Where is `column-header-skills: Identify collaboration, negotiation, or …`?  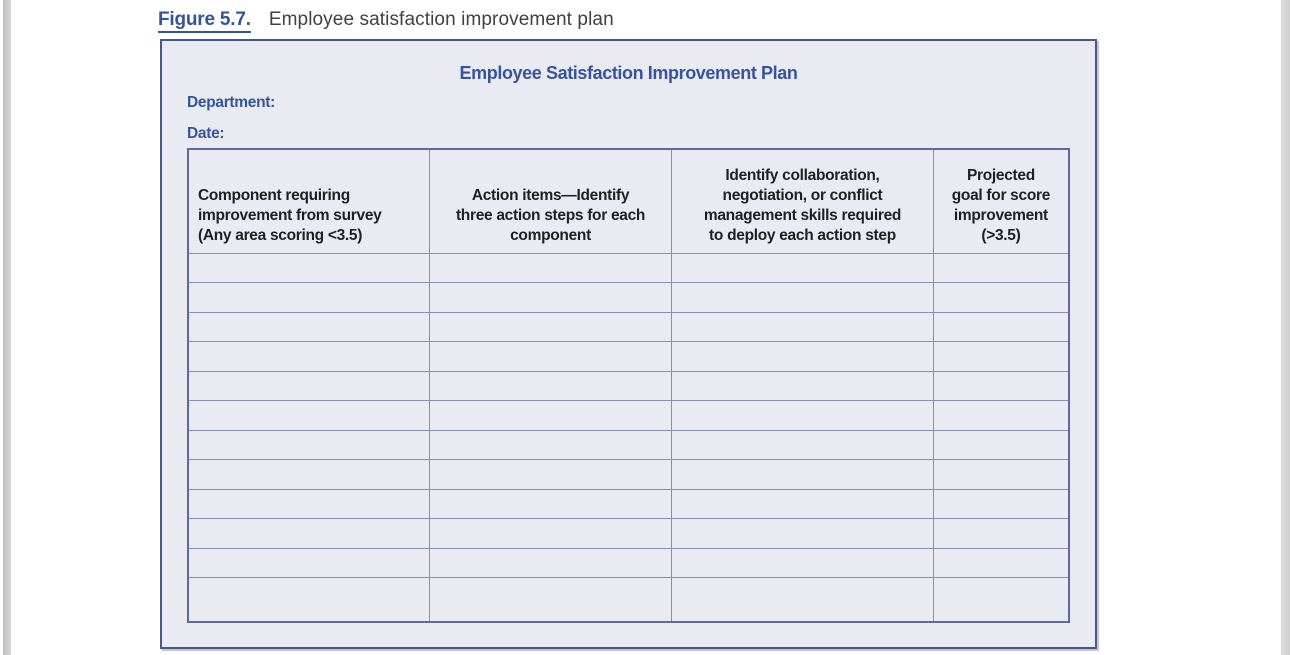
column-header-skills: Identify collaboration, negotiation, or … is located at coordinates (802, 201).